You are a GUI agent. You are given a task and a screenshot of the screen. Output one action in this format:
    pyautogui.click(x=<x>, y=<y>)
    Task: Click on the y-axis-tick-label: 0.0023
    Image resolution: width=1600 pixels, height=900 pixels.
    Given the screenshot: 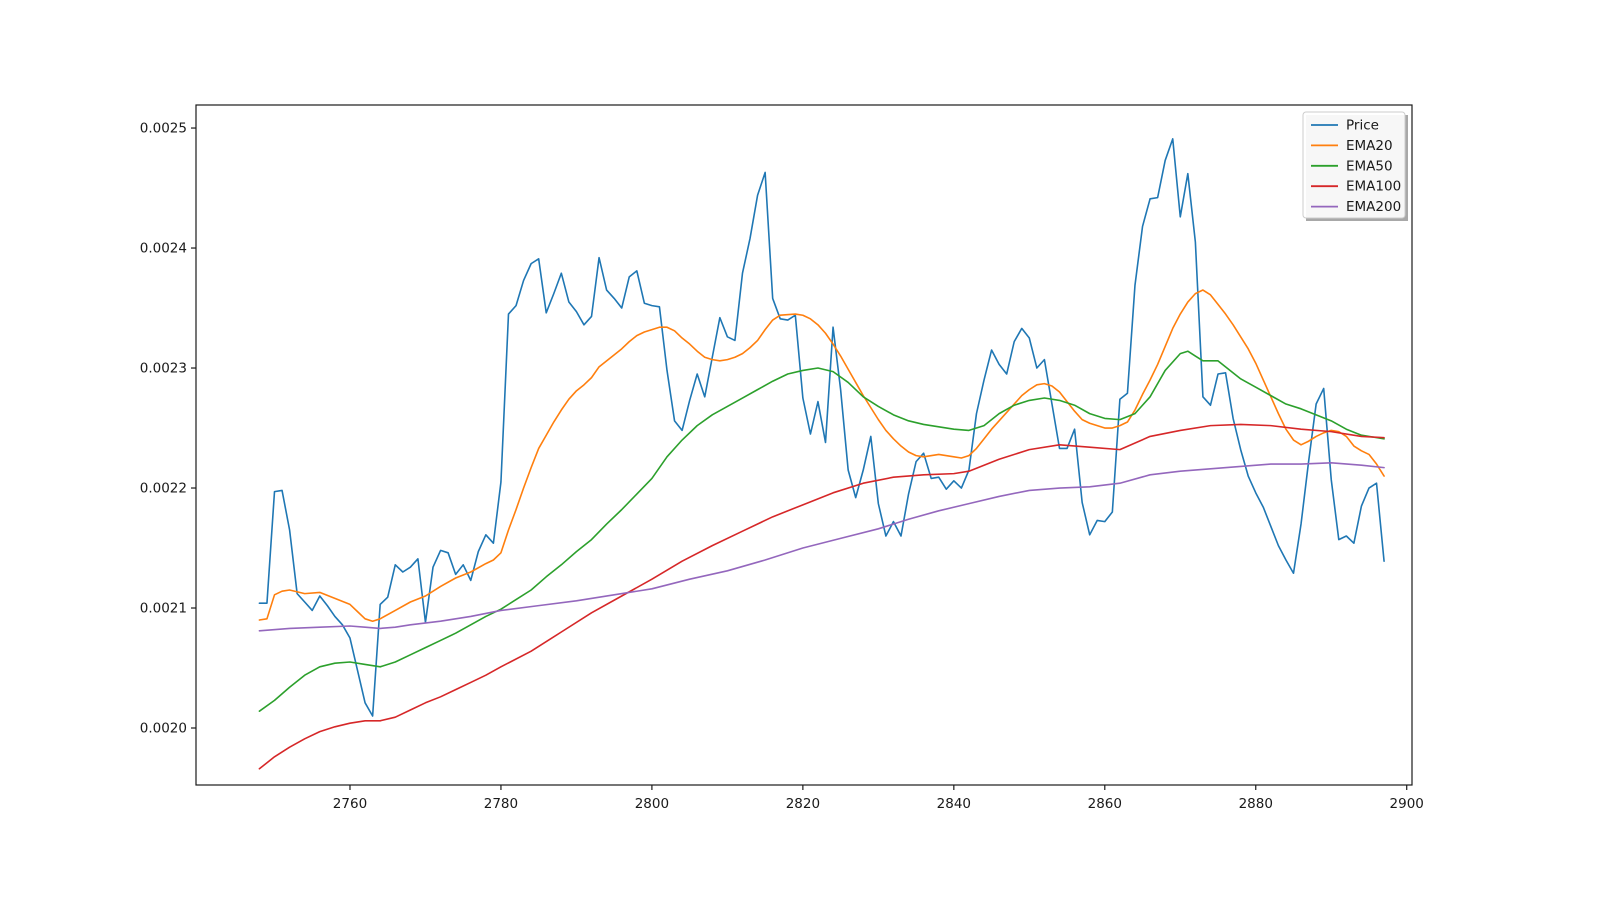 What is the action you would take?
    pyautogui.click(x=163, y=369)
    